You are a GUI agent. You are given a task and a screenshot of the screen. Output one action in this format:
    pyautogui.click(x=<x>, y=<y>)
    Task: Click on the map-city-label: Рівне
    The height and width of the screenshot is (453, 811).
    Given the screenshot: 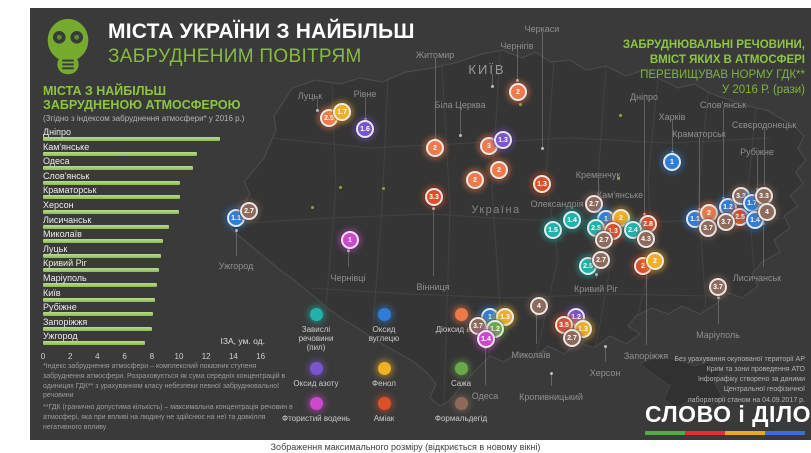 What is the action you would take?
    pyautogui.click(x=365, y=94)
    